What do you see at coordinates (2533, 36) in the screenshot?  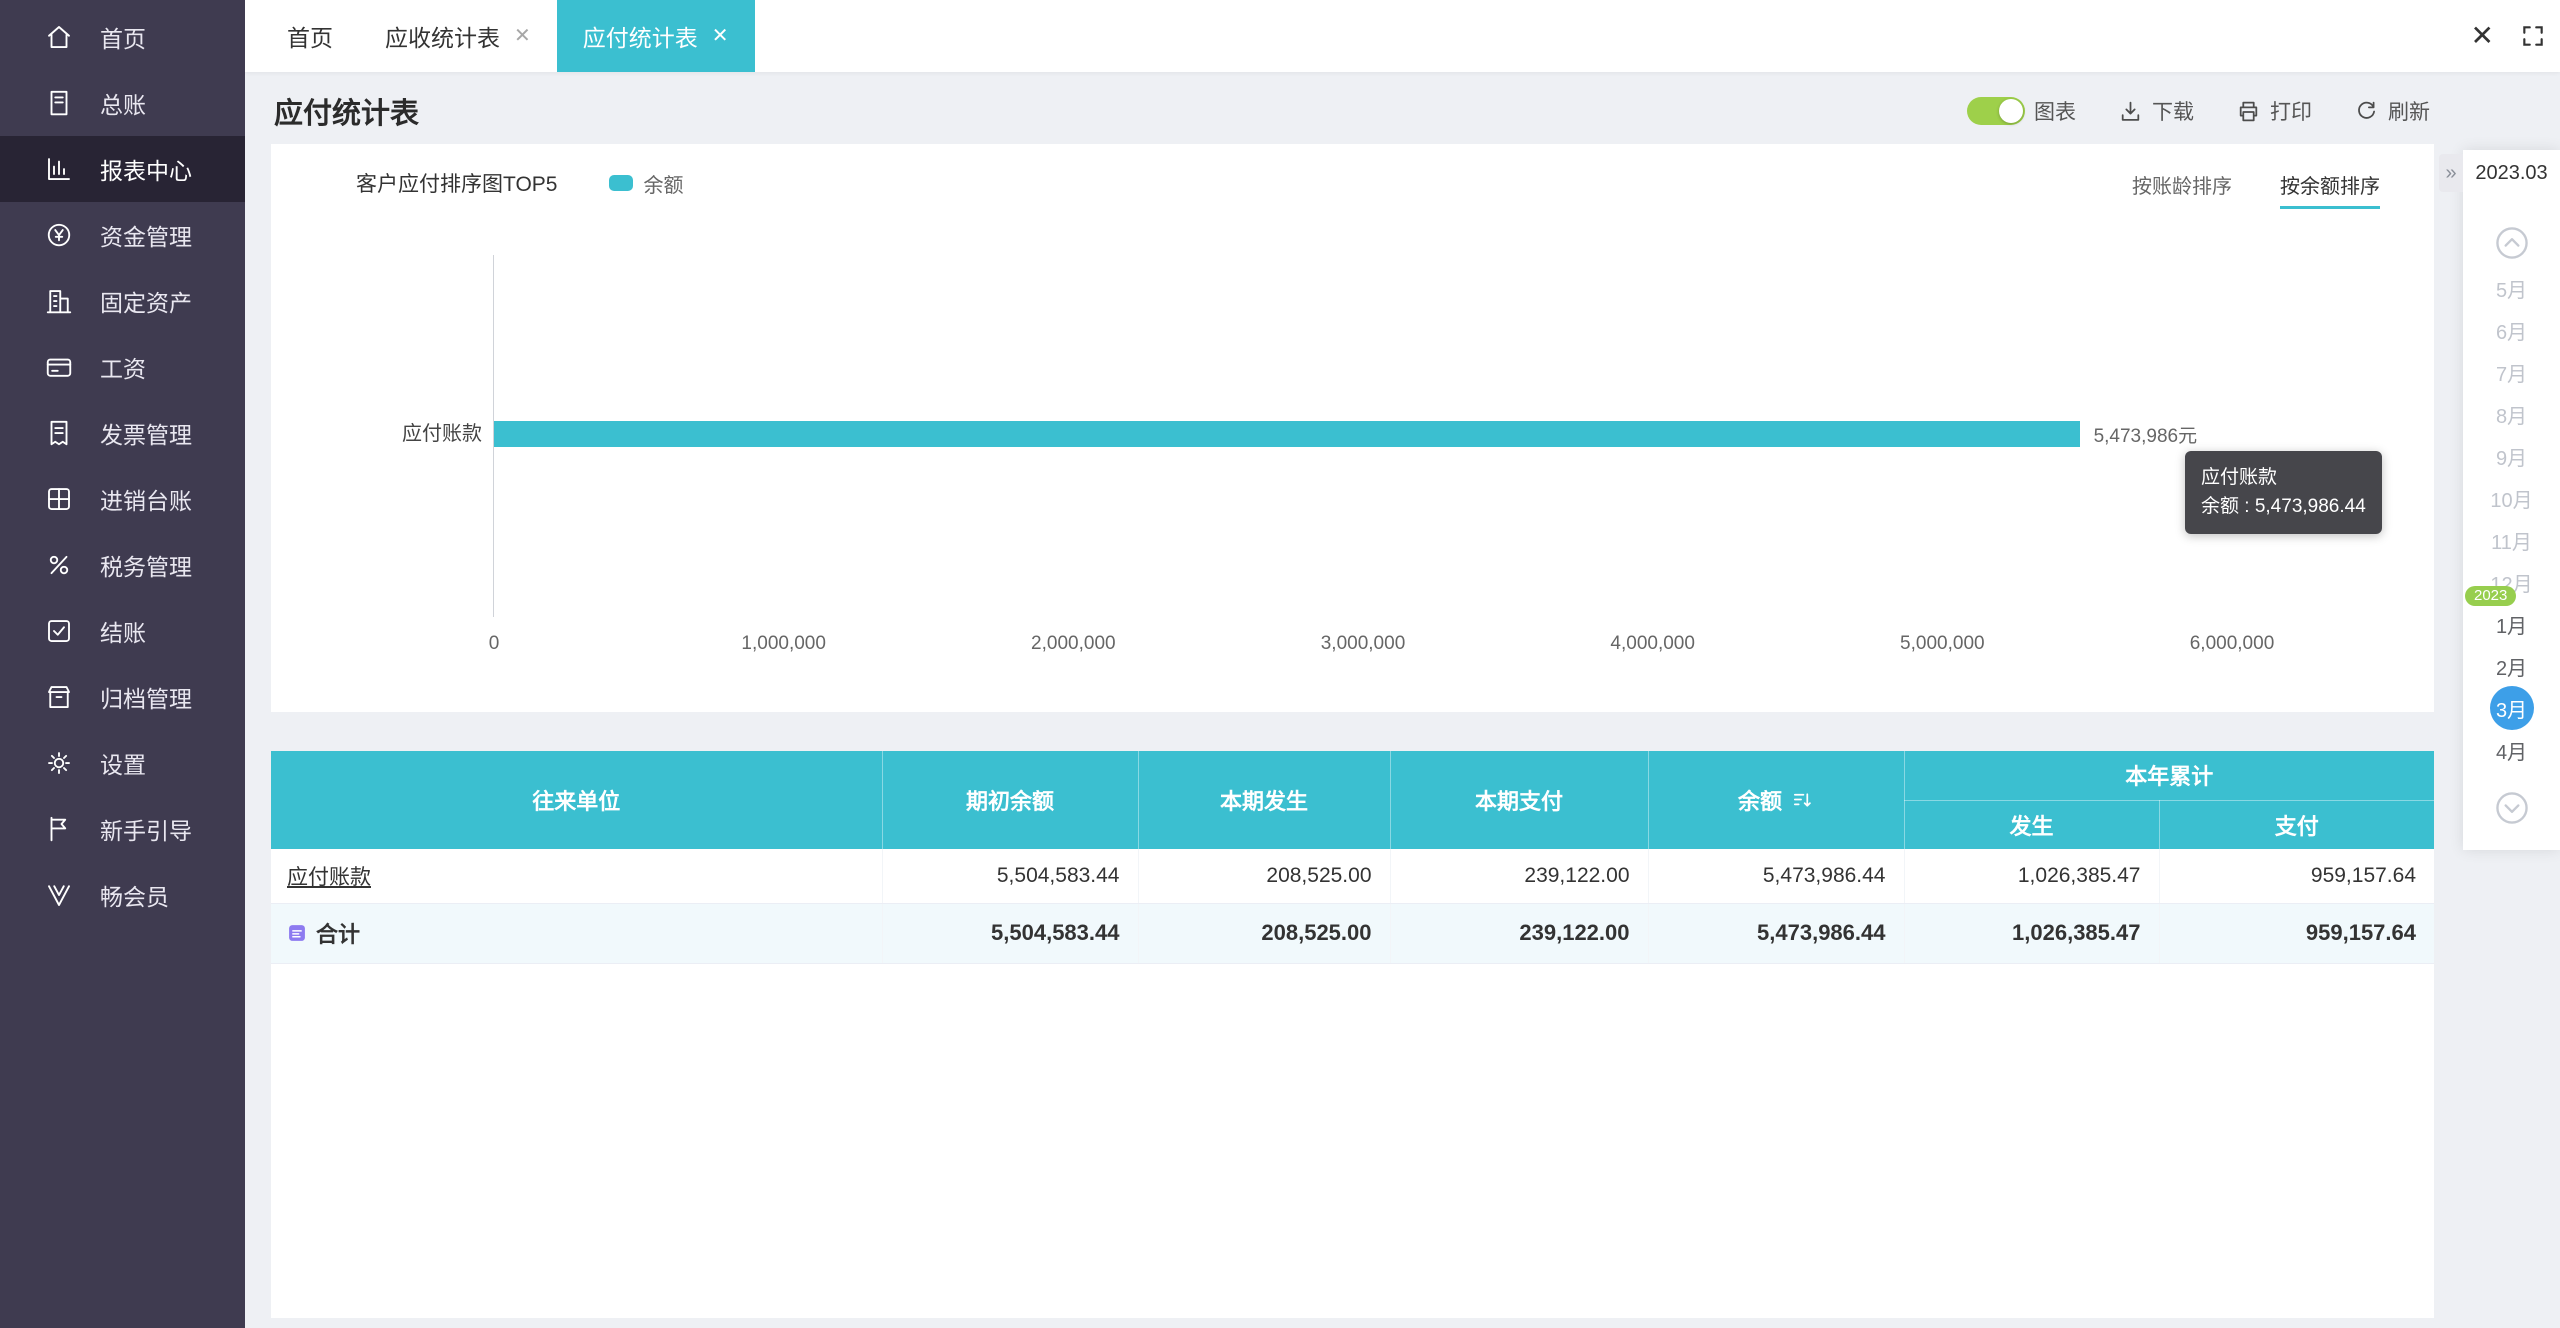 I see `fullscreen-icon` at bounding box center [2533, 36].